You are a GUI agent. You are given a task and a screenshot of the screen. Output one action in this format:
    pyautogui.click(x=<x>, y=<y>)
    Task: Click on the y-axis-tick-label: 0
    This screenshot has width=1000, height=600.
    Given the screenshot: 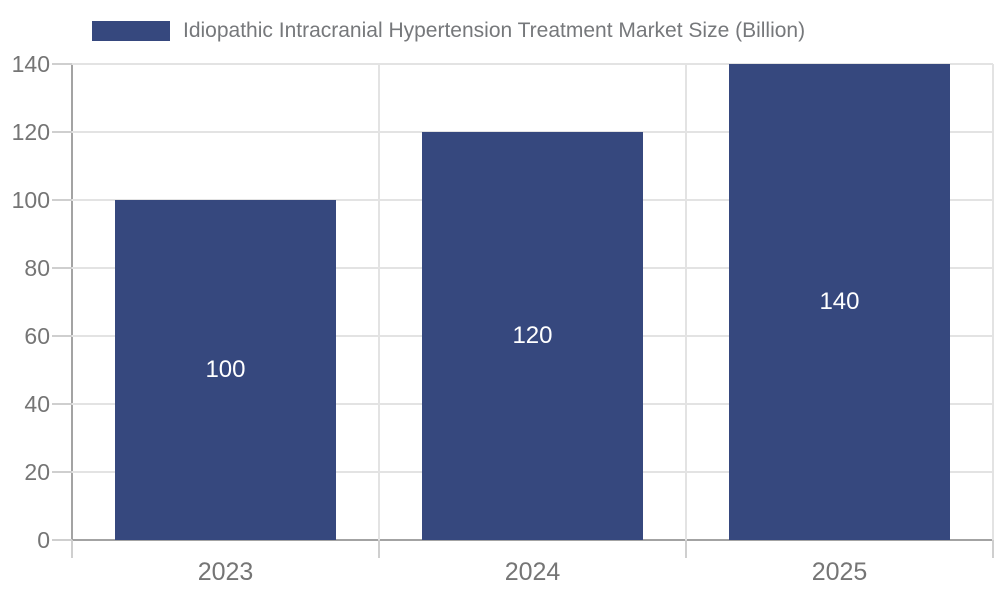 What is the action you would take?
    pyautogui.click(x=43, y=540)
    